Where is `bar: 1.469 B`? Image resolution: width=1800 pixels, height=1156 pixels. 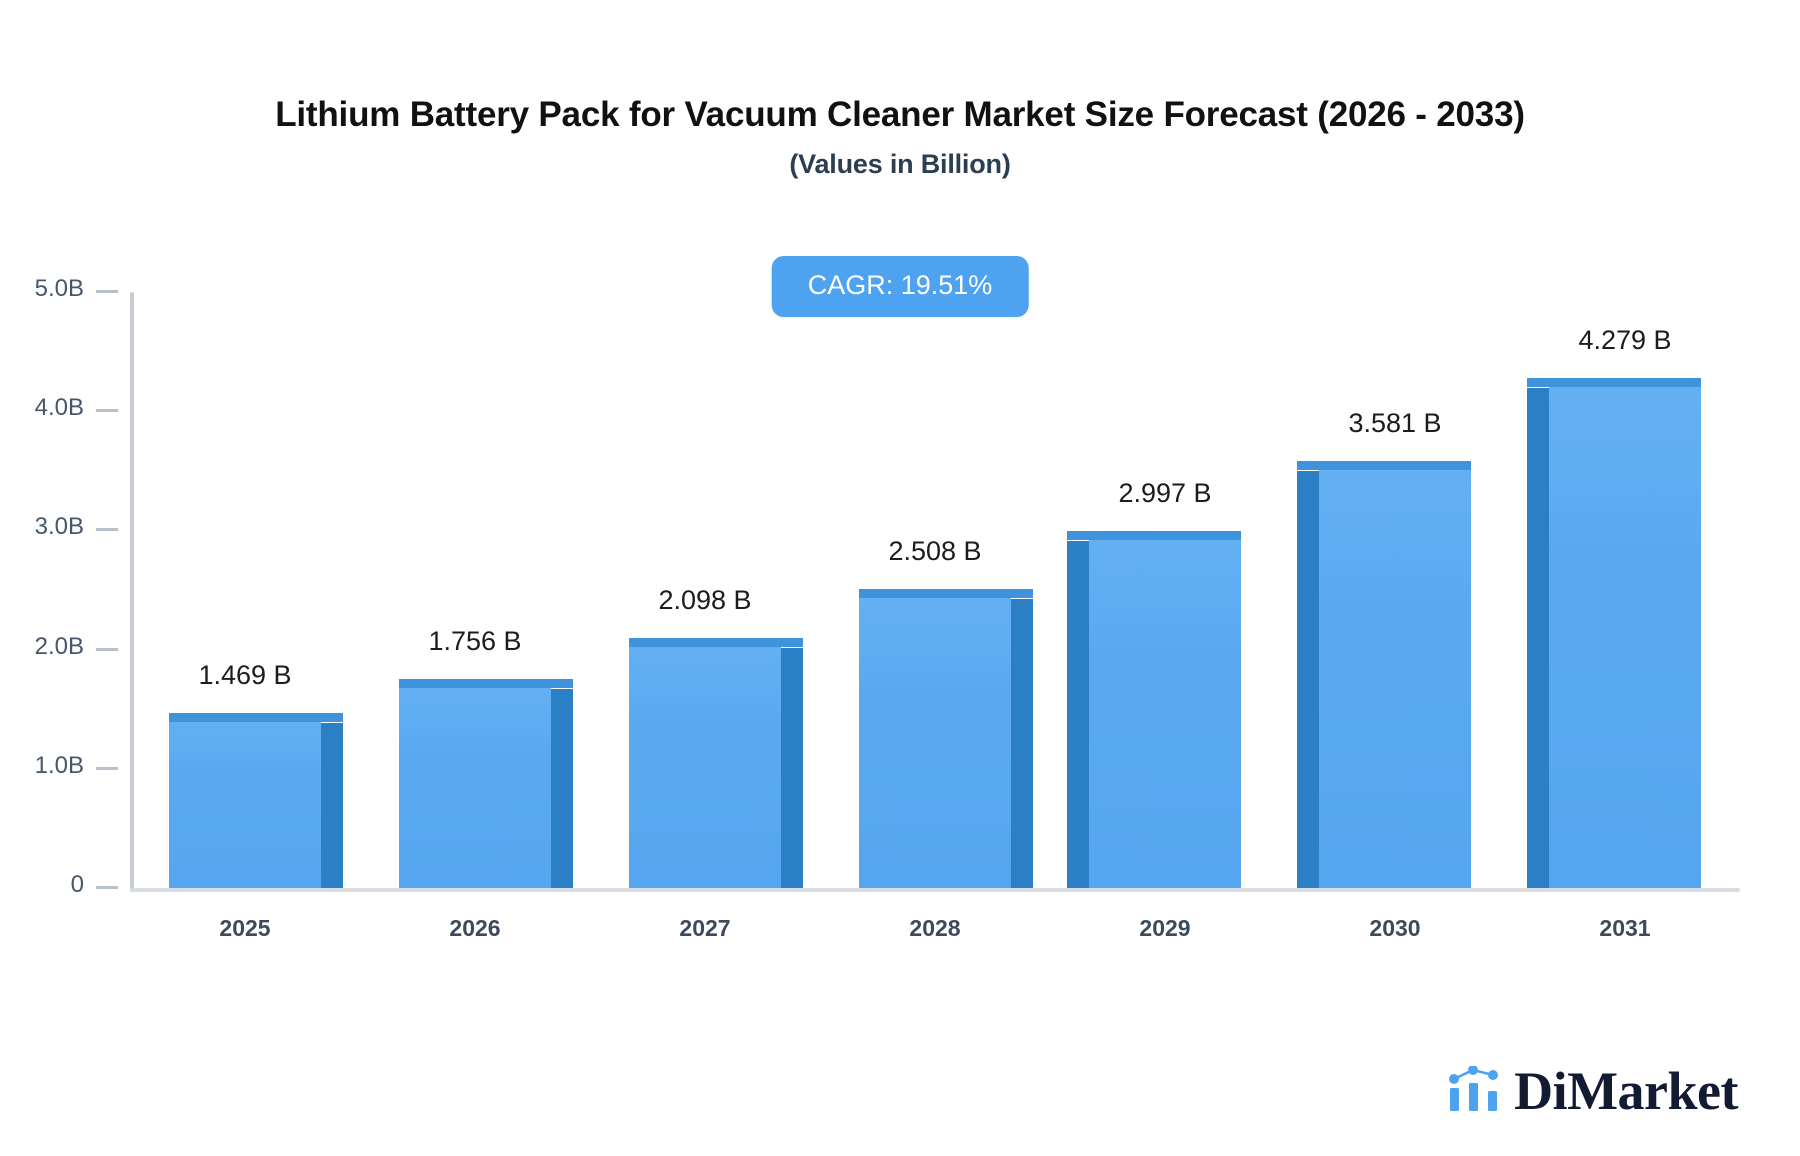
bar: 1.469 B is located at coordinates (256, 774).